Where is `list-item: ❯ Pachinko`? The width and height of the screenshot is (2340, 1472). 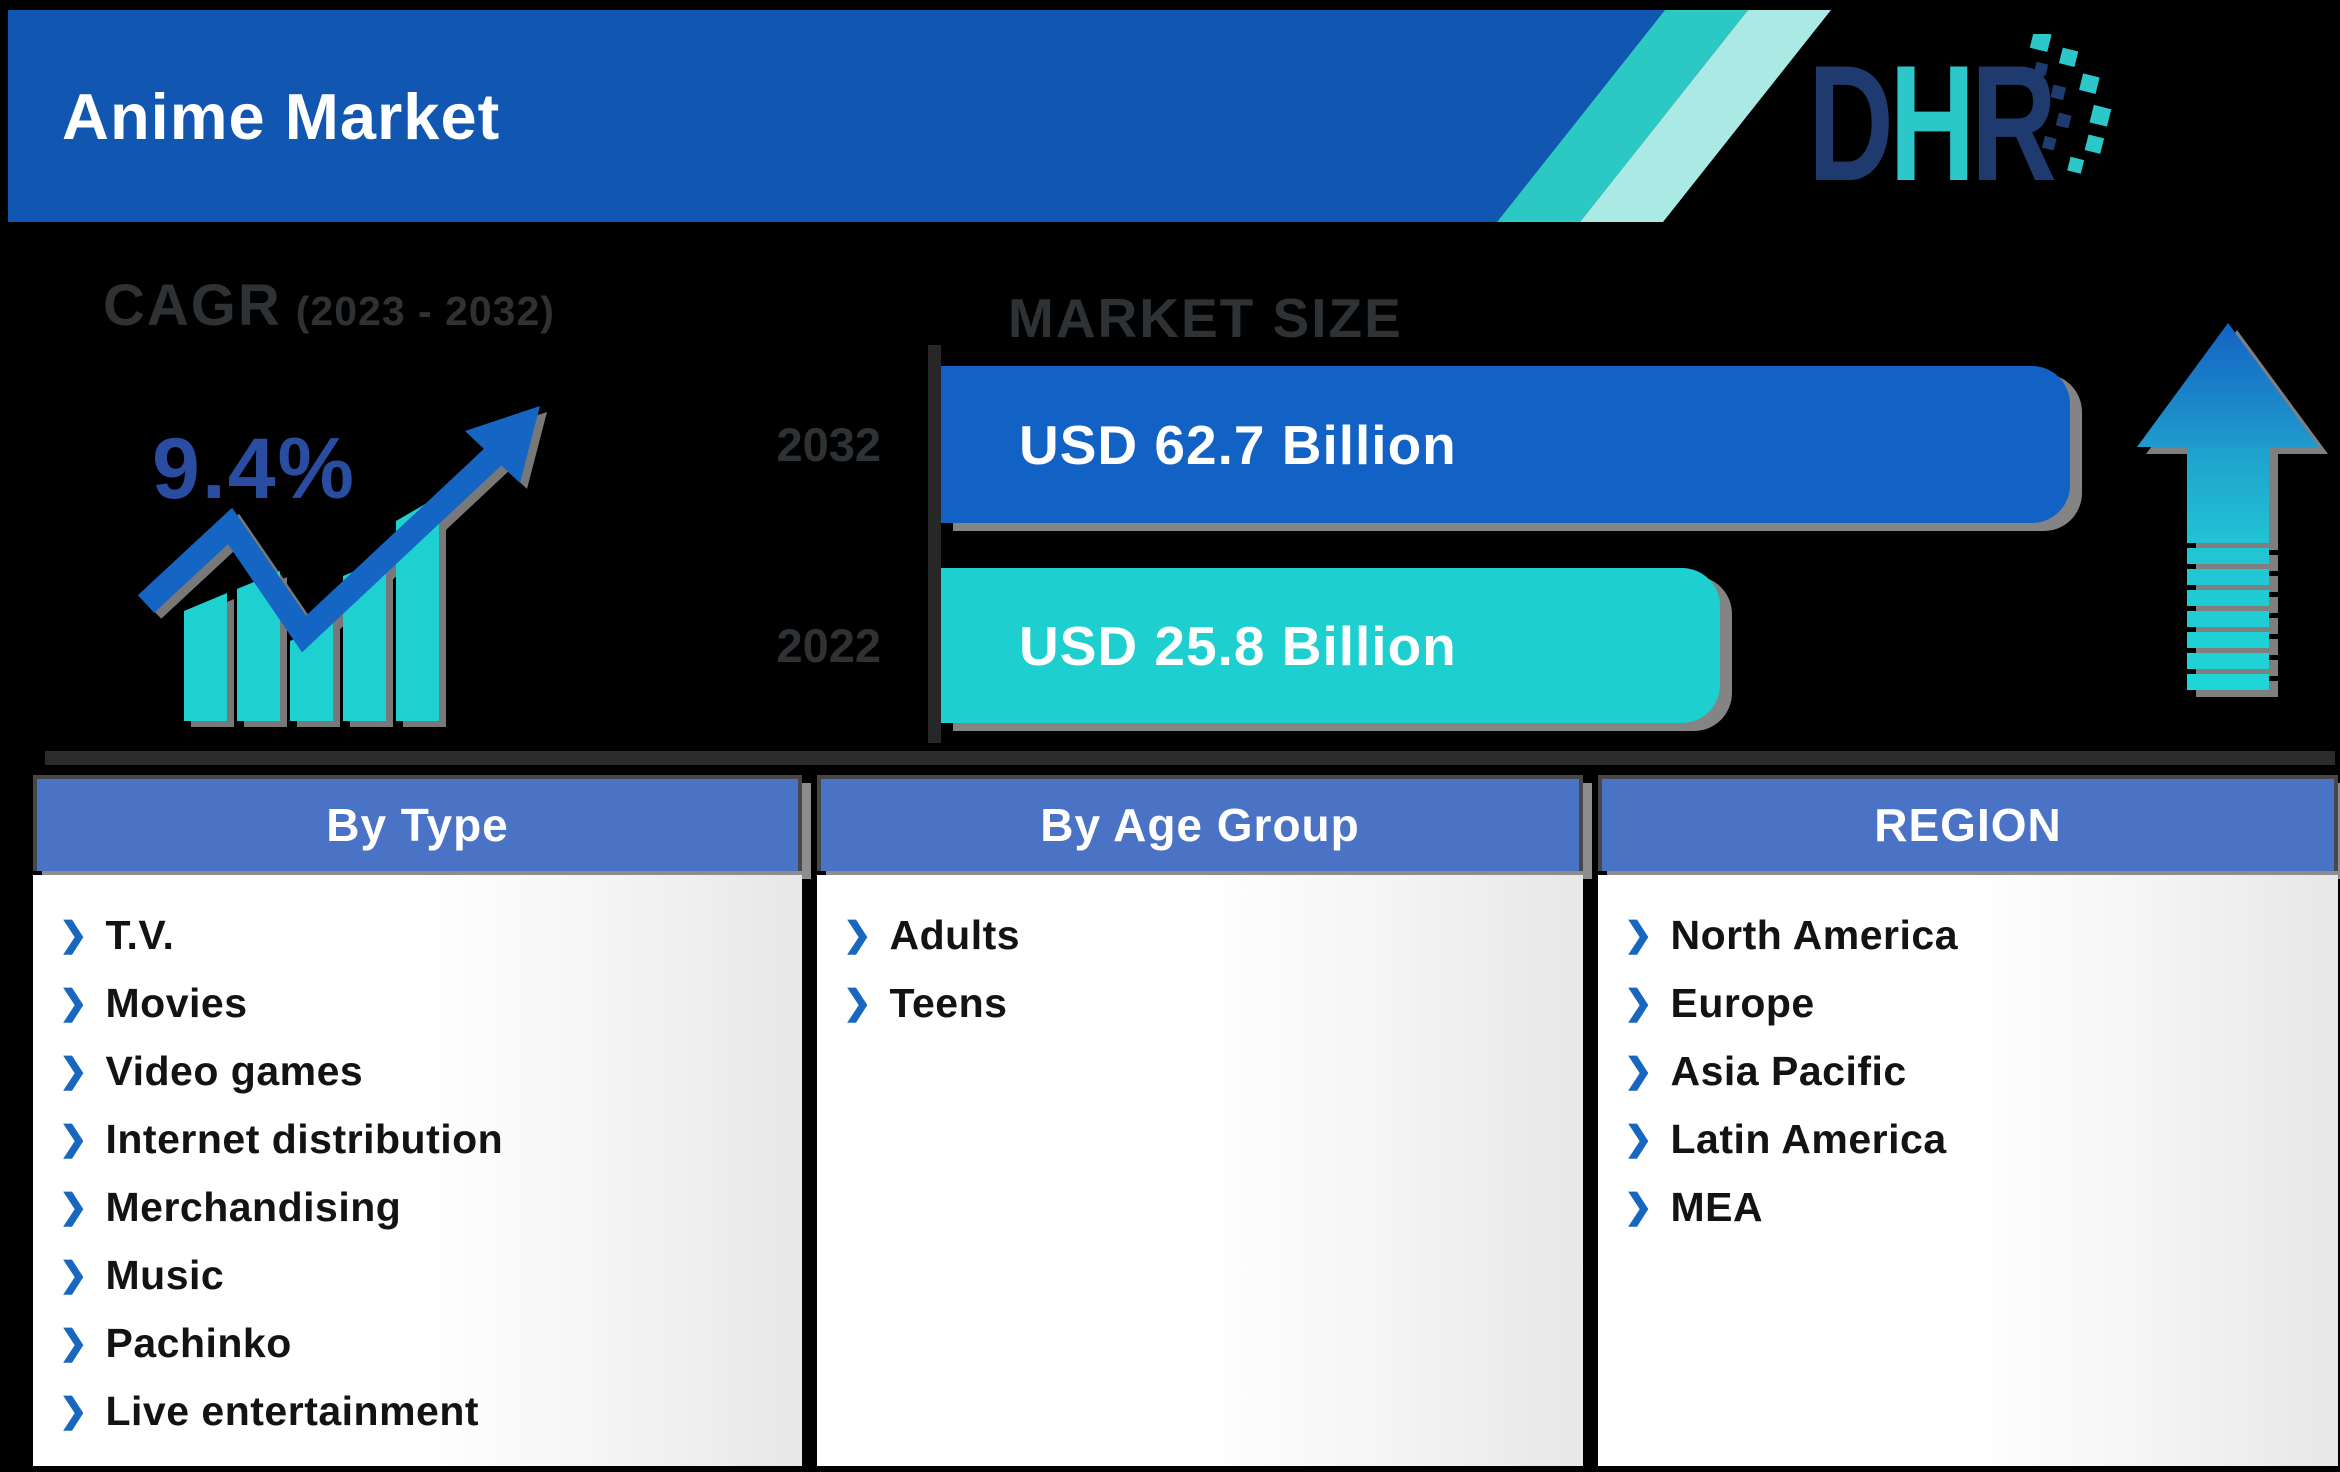
list-item: ❯ Pachinko is located at coordinates (417, 1343).